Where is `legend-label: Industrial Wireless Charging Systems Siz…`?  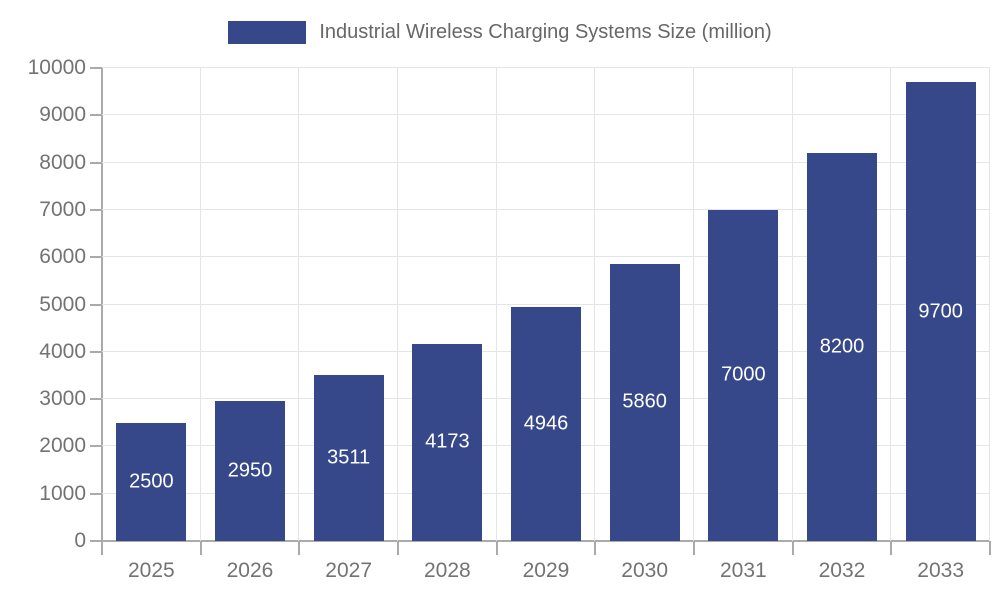
legend-label: Industrial Wireless Charging Systems Siz… is located at coordinates (545, 32).